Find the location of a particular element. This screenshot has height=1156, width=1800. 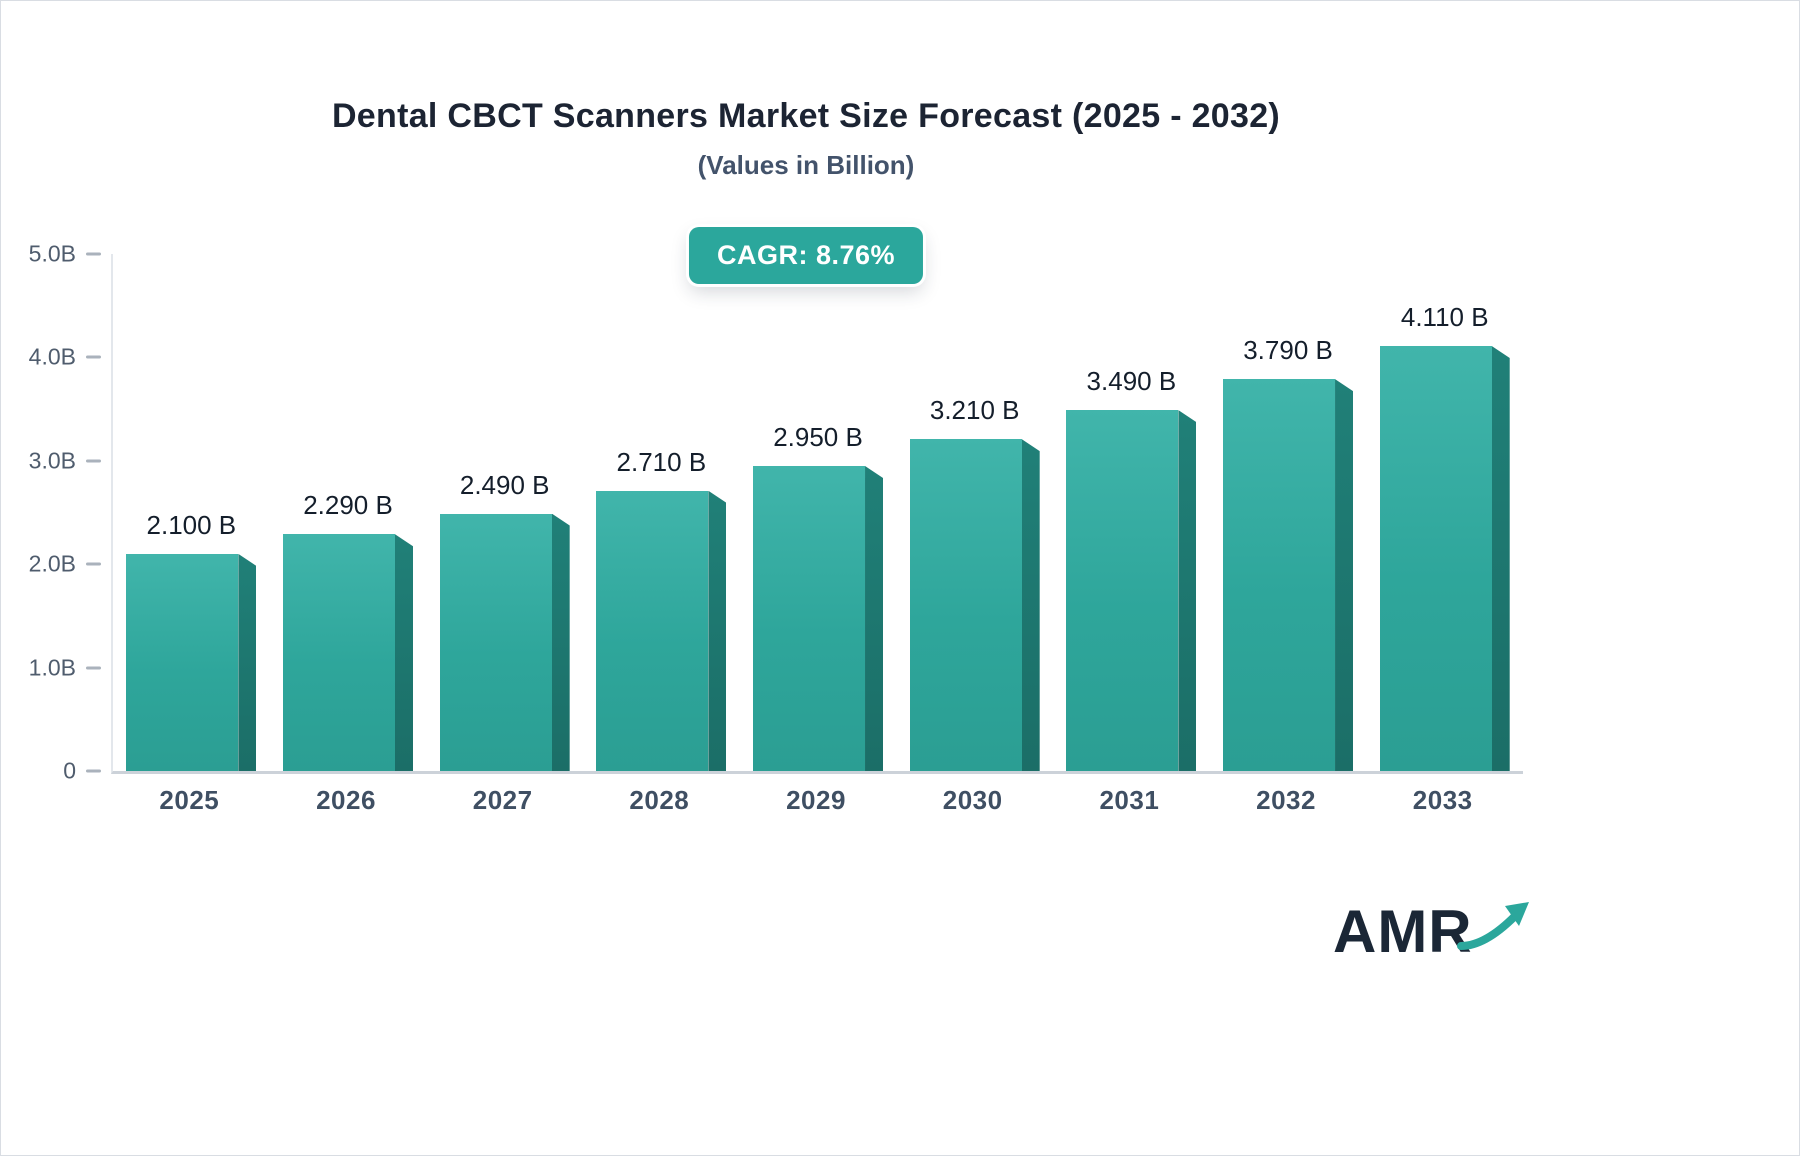

bar-group: 3.790 B is located at coordinates (1288, 512).